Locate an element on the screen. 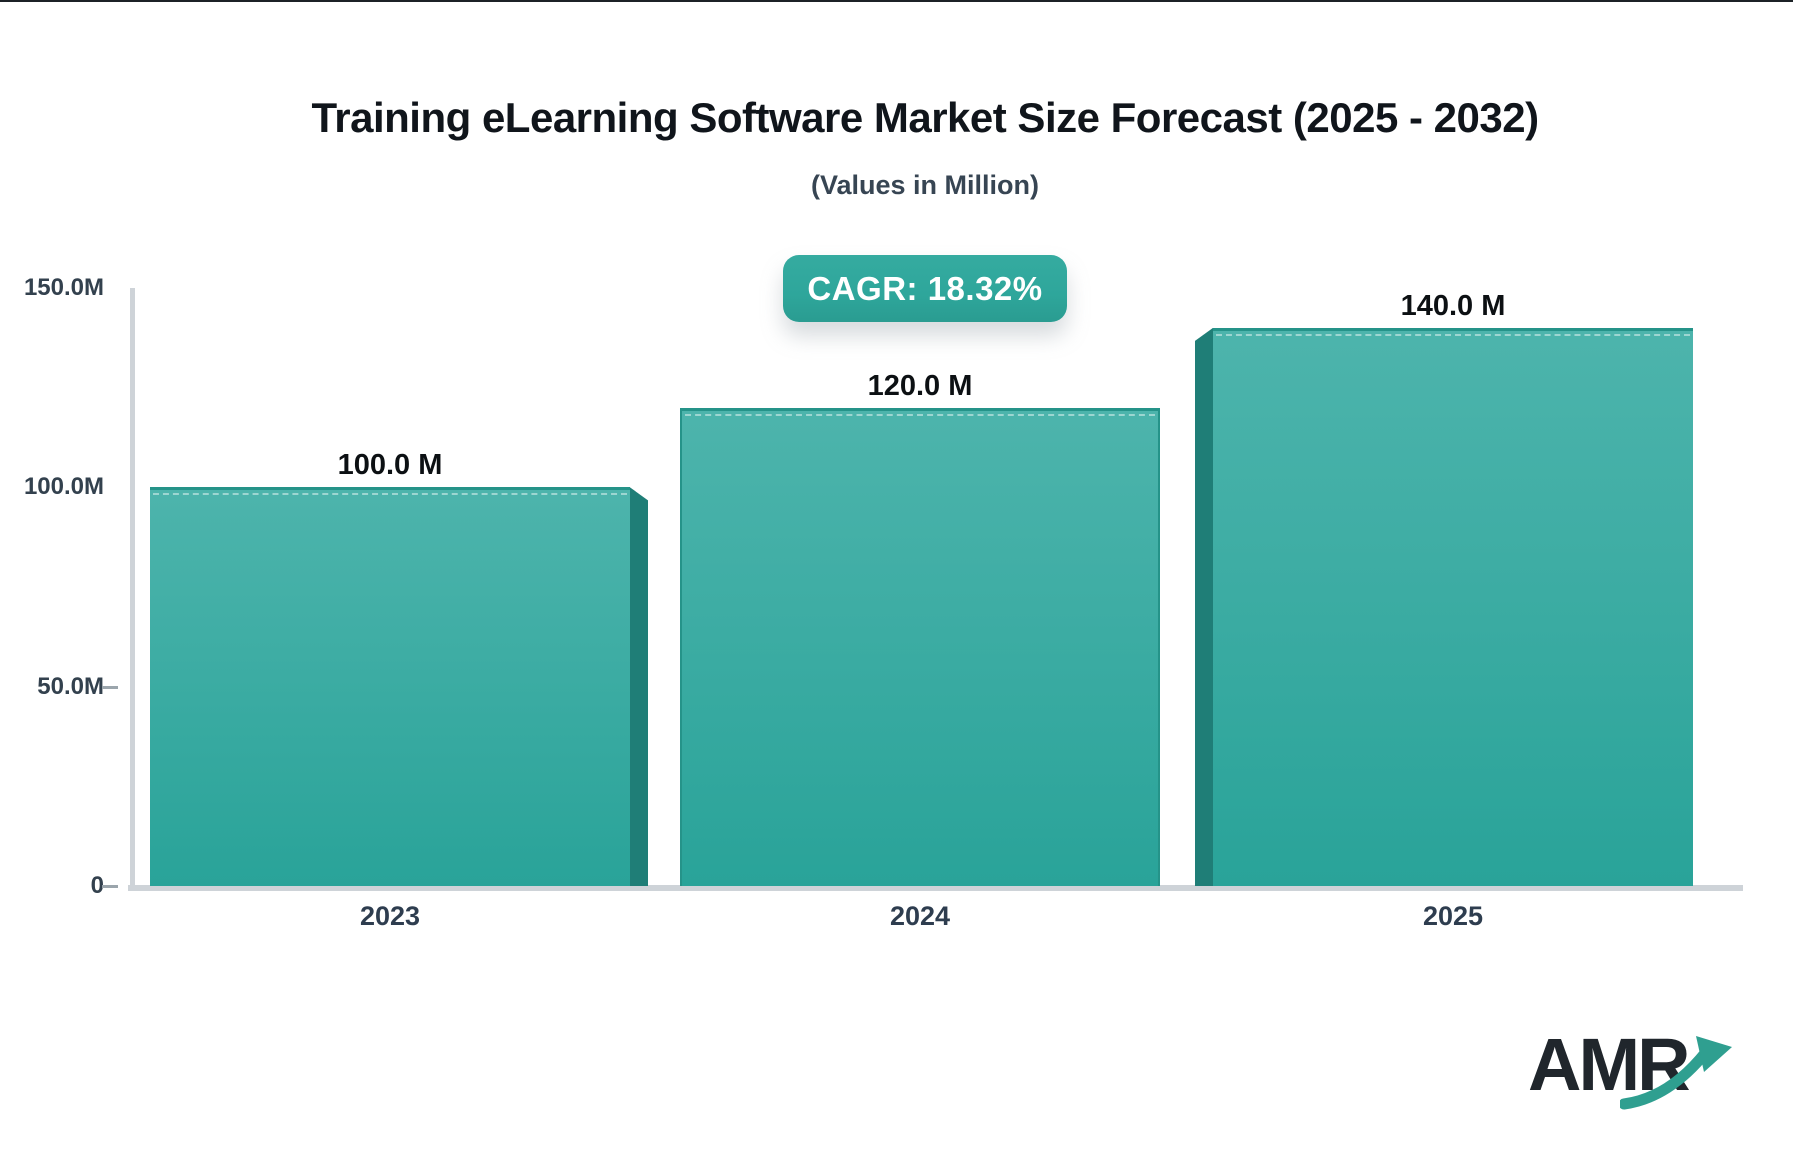 The height and width of the screenshot is (1156, 1800). cagr-badge-label: CAGR: 18.32% is located at coordinates (925, 288).